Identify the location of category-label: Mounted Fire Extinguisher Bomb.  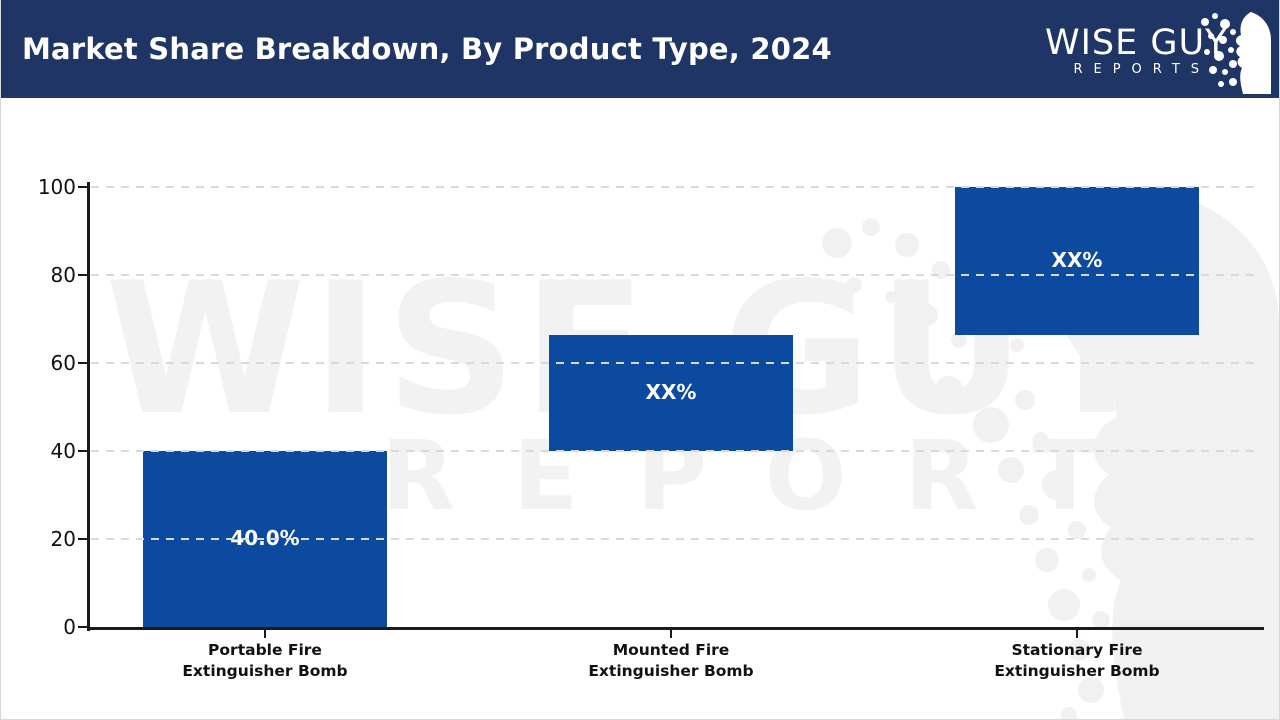
(671, 661).